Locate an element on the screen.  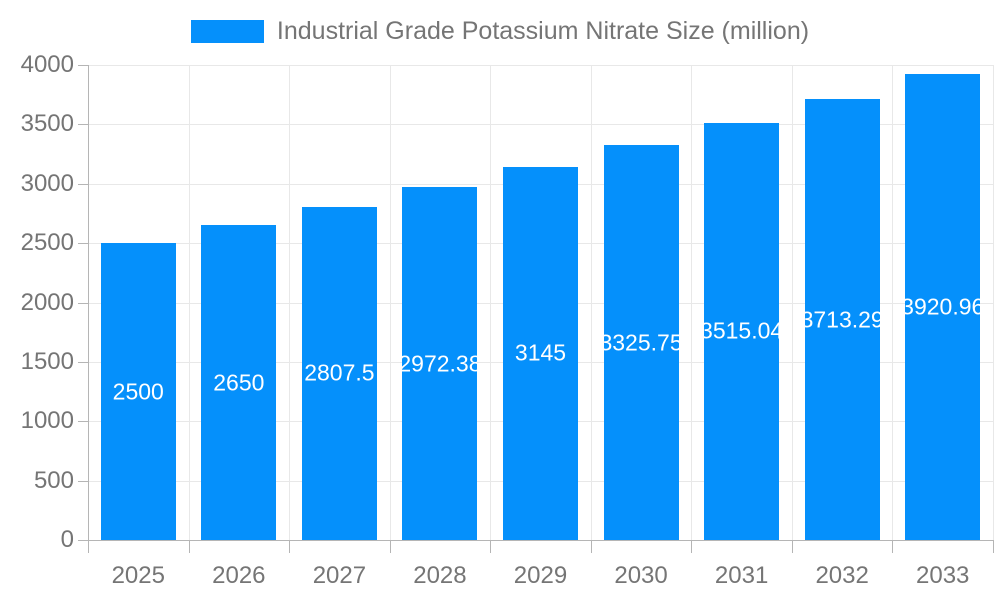
y-axis-tick-label: 2500 is located at coordinates (47, 243).